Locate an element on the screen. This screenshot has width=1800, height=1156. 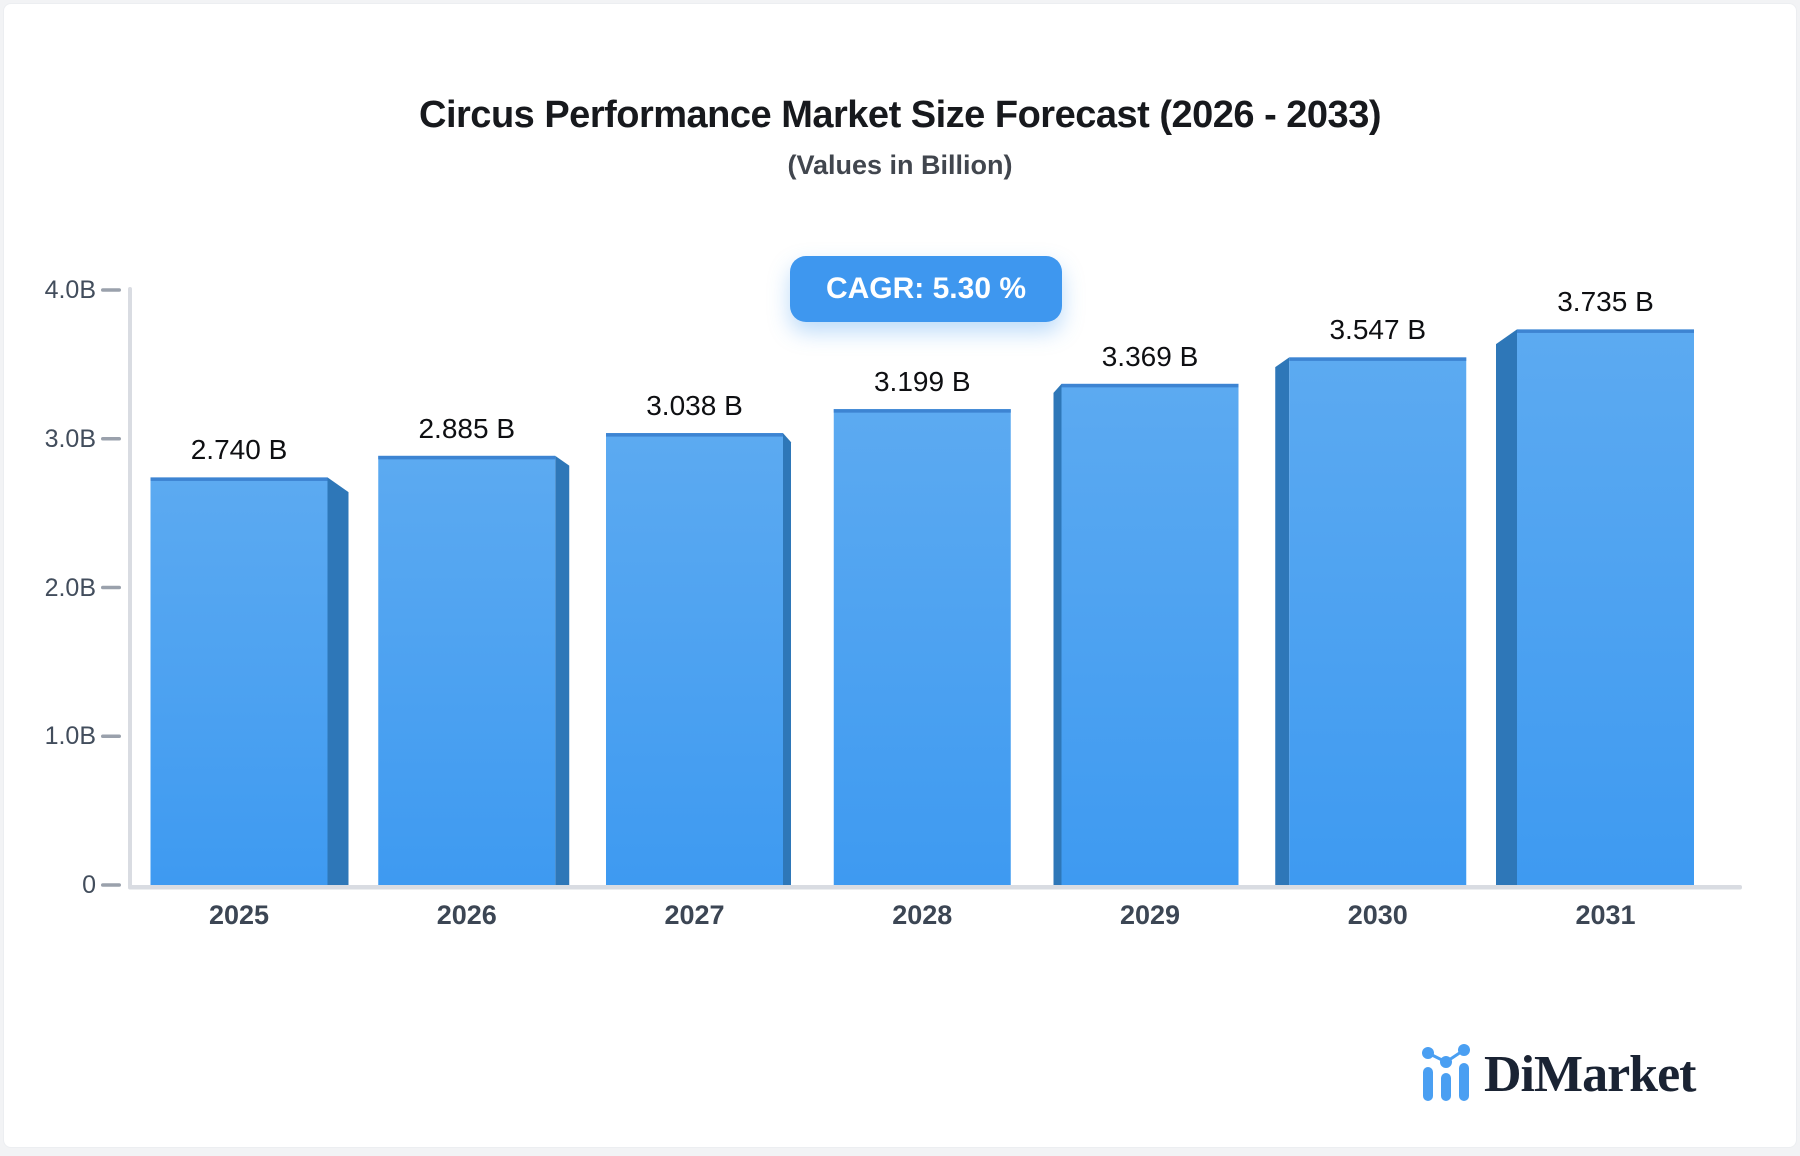
y-axis-line is located at coordinates (130, 588).